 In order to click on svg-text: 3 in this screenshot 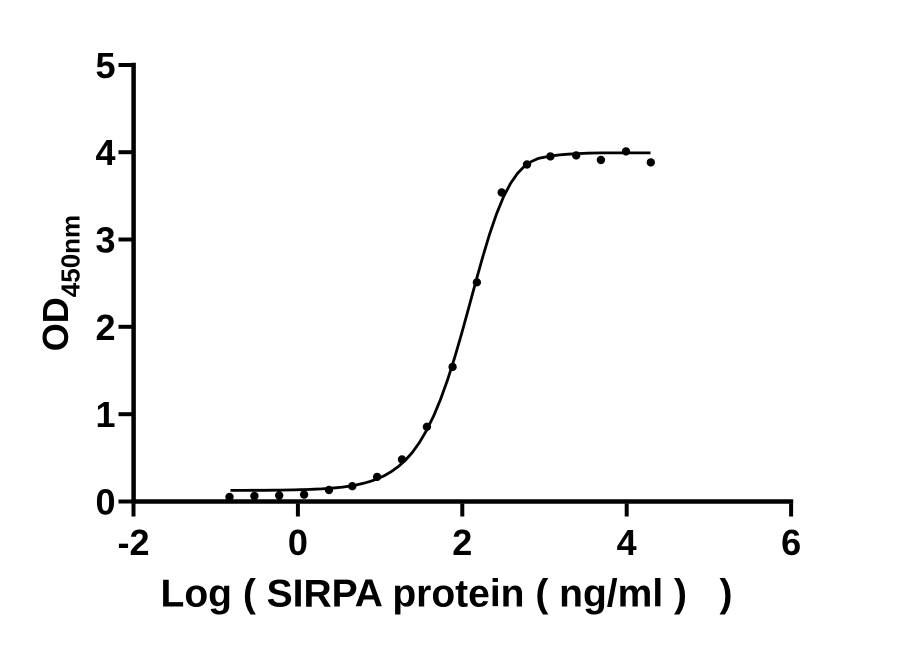, I will do `click(105, 240)`.